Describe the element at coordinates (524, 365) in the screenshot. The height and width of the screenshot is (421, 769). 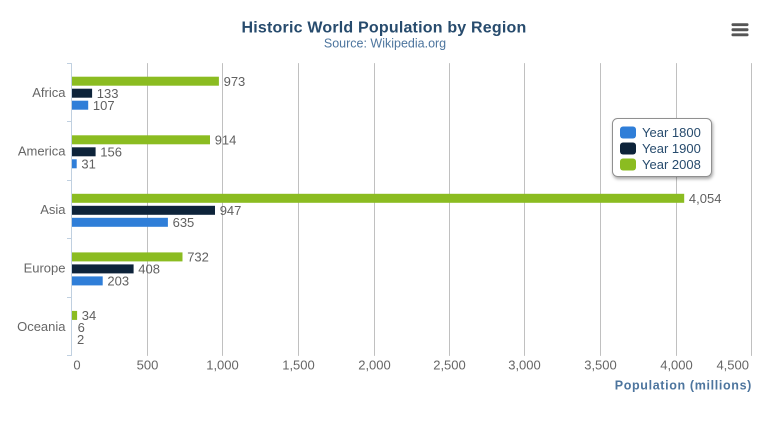
I see `svg-text: 3,000` at that location.